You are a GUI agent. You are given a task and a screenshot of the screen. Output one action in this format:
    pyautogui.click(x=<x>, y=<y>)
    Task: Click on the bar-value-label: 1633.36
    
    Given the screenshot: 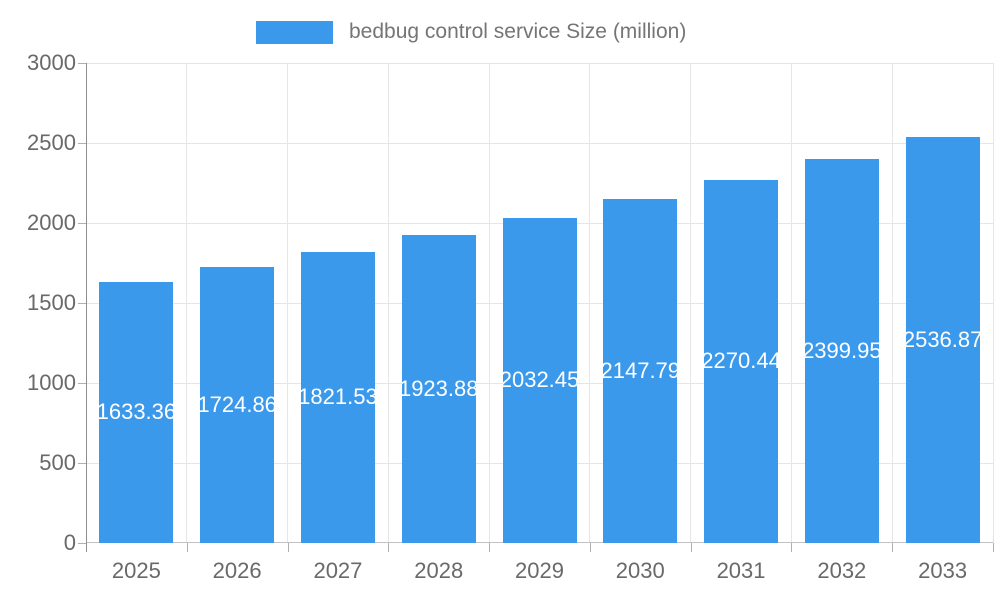 What is the action you would take?
    pyautogui.click(x=136, y=412)
    